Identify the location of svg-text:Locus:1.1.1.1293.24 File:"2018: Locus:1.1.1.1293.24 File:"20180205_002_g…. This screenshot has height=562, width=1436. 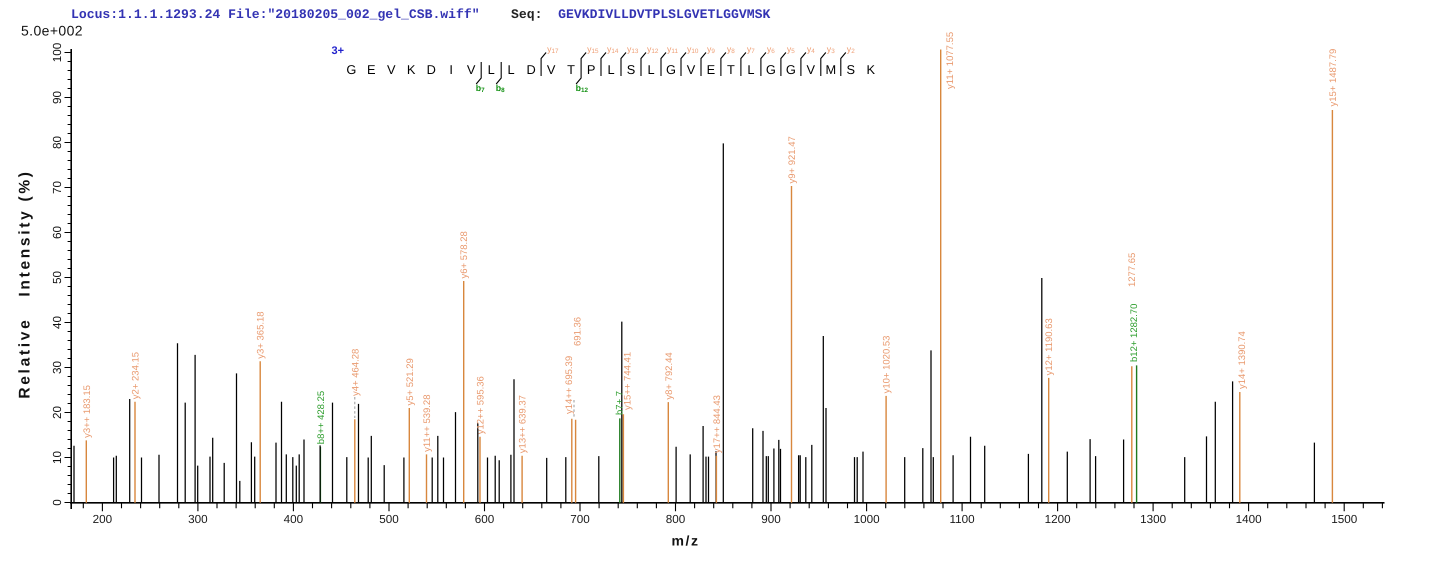
(420, 14).